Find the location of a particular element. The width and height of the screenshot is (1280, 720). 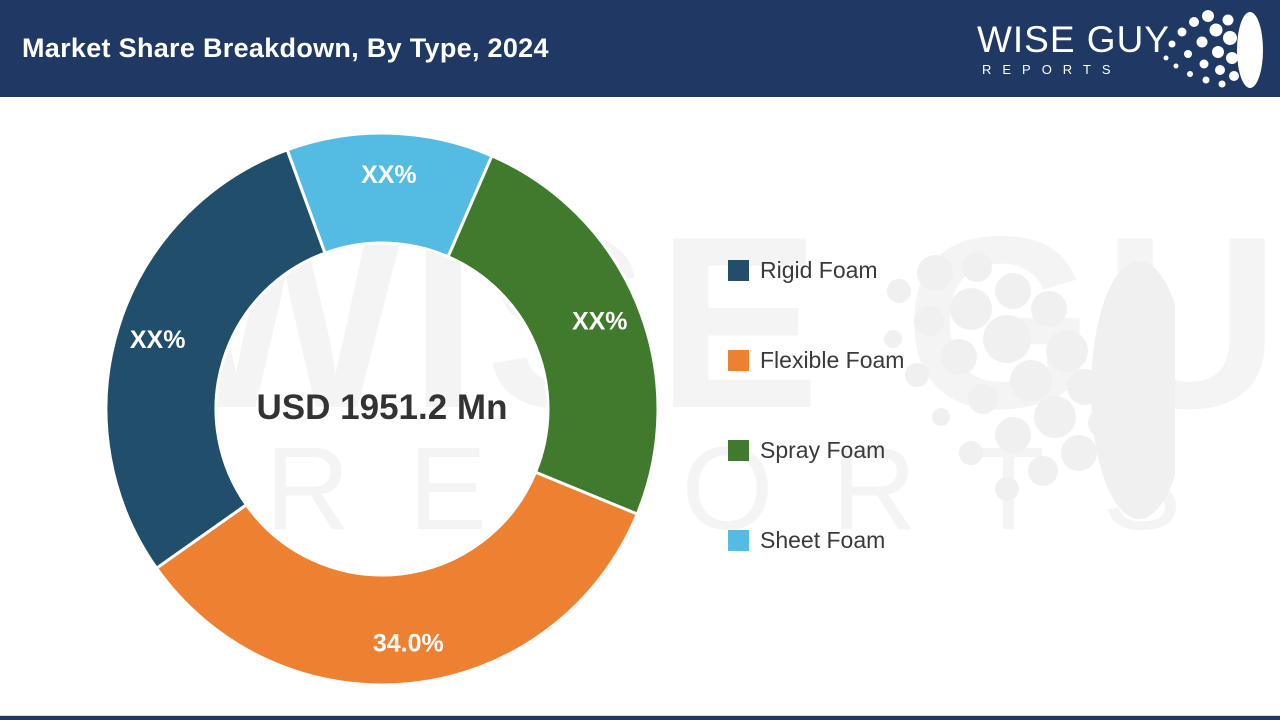

slice-label-sheet-foam: XX% is located at coordinates (389, 175).